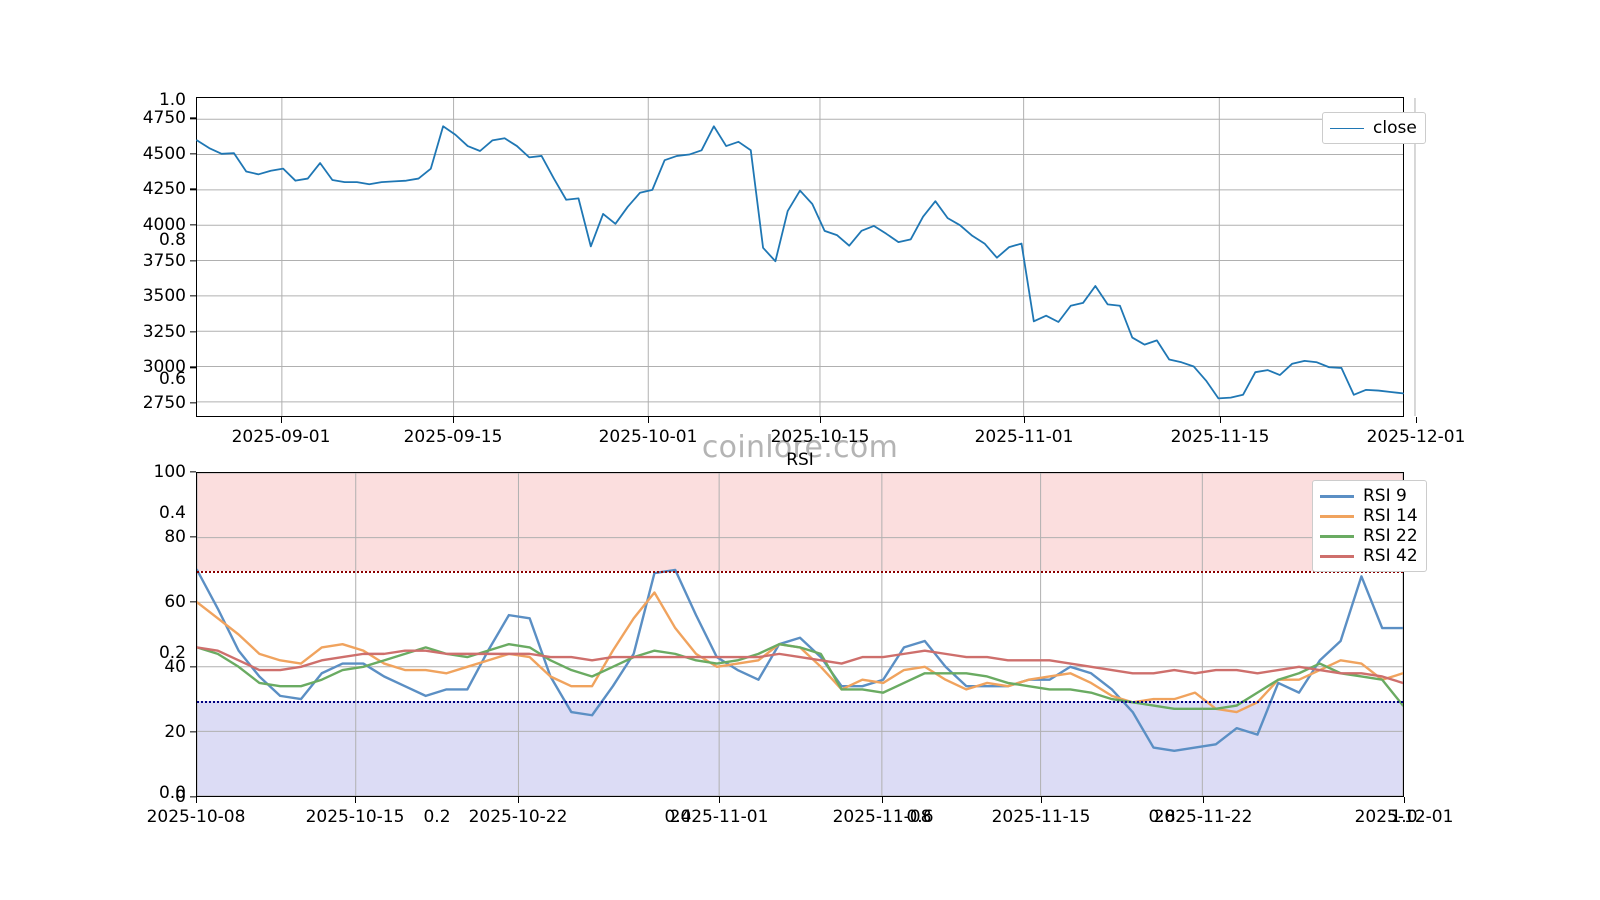 This screenshot has width=1600, height=900. I want to click on rsi-chart-title: RSI, so click(800, 460).